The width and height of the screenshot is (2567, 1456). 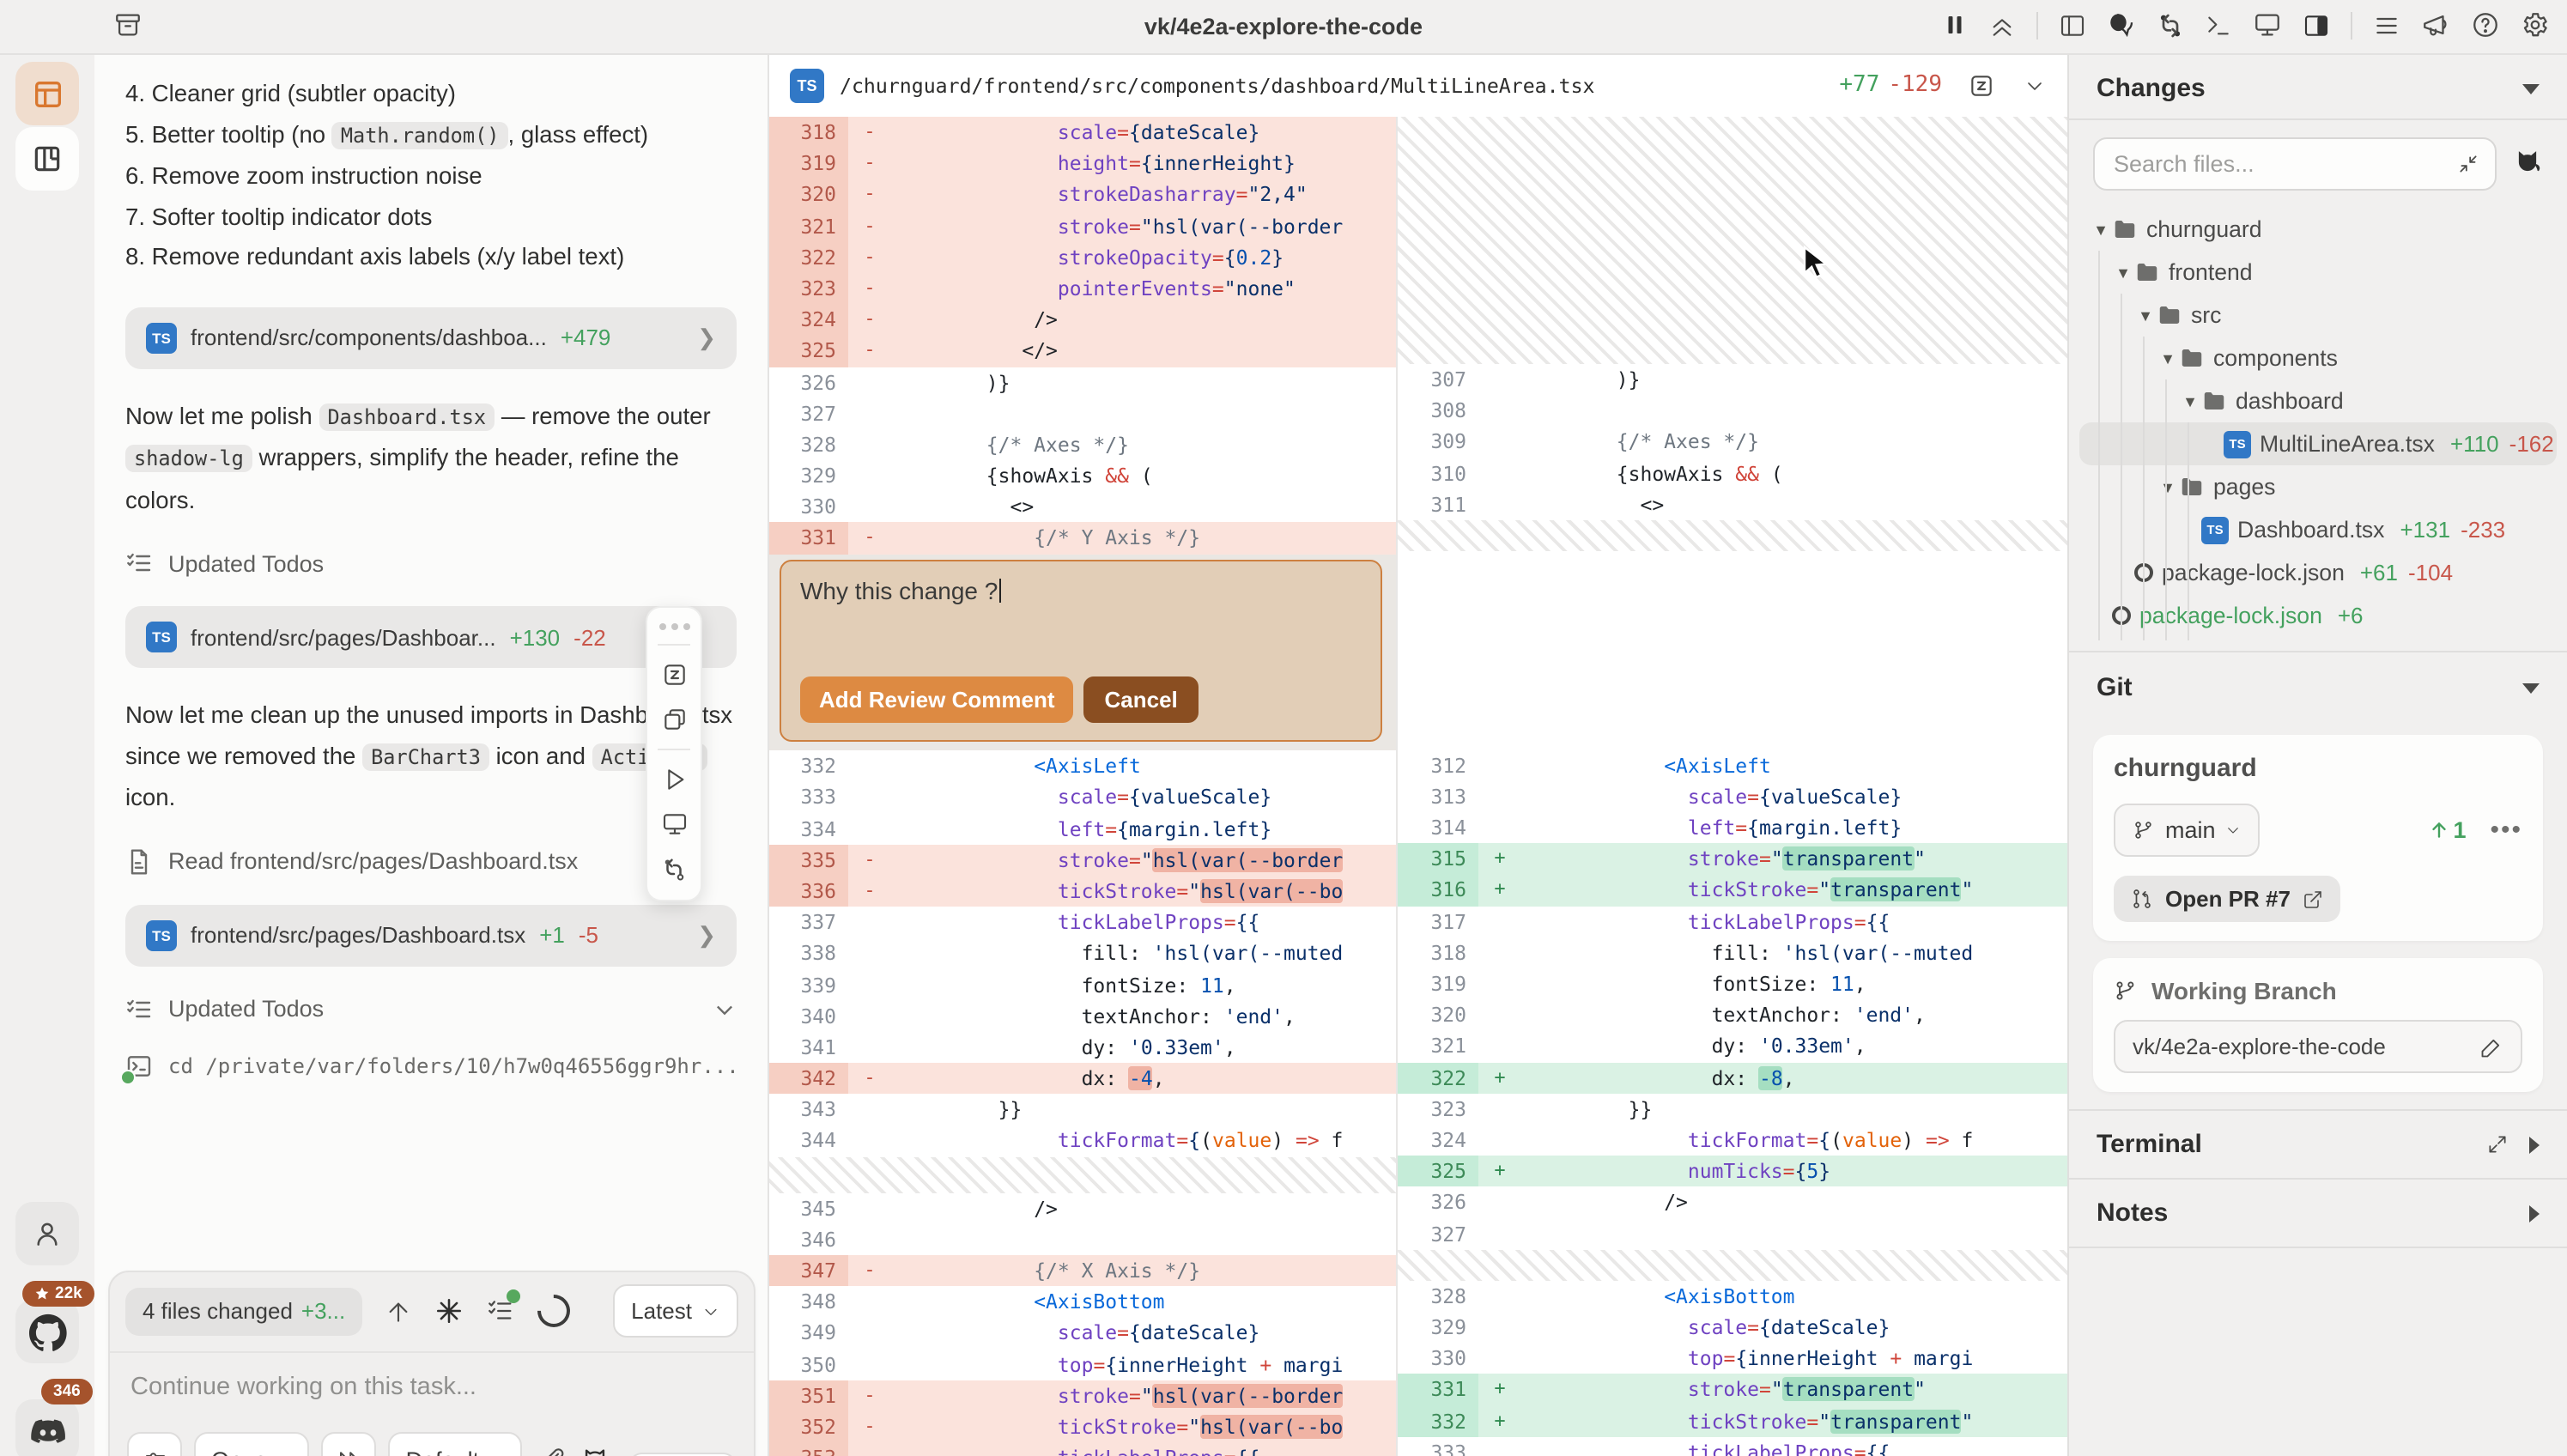 What do you see at coordinates (2317, 25) in the screenshot?
I see `panel-right-icon` at bounding box center [2317, 25].